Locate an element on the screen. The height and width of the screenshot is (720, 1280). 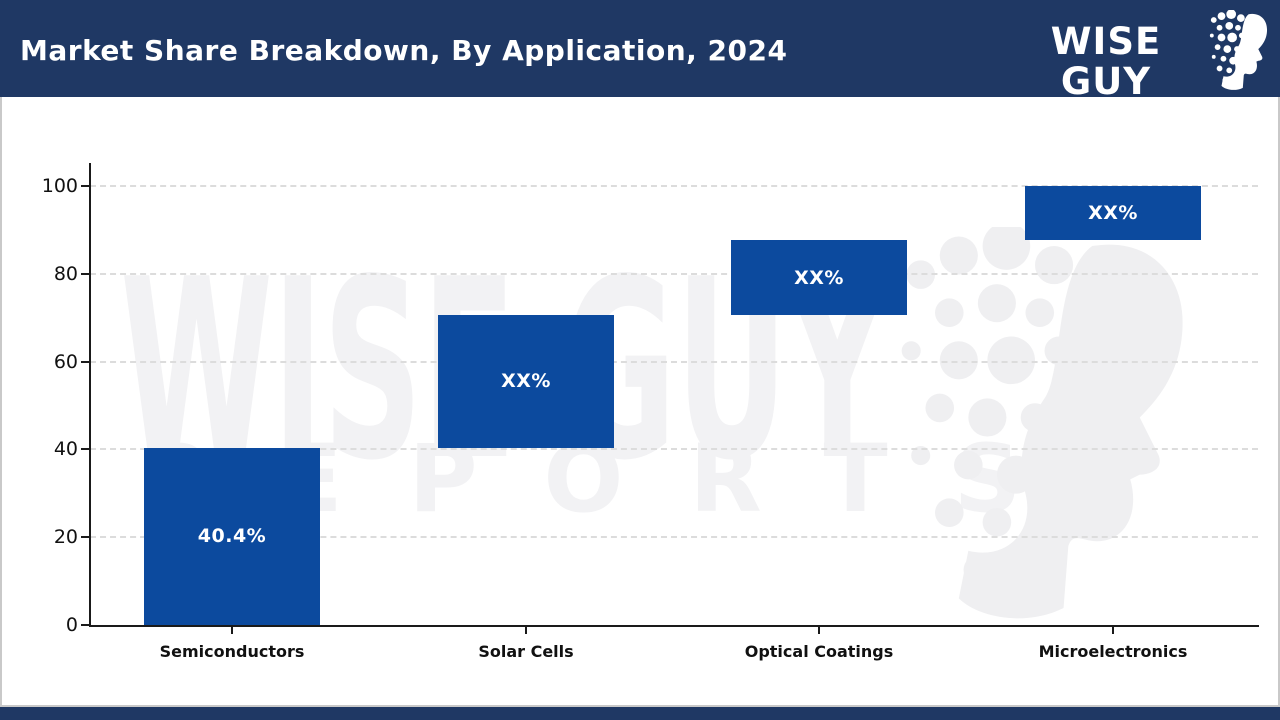
y-tick-label-60: 60 is located at coordinates (65, 361).